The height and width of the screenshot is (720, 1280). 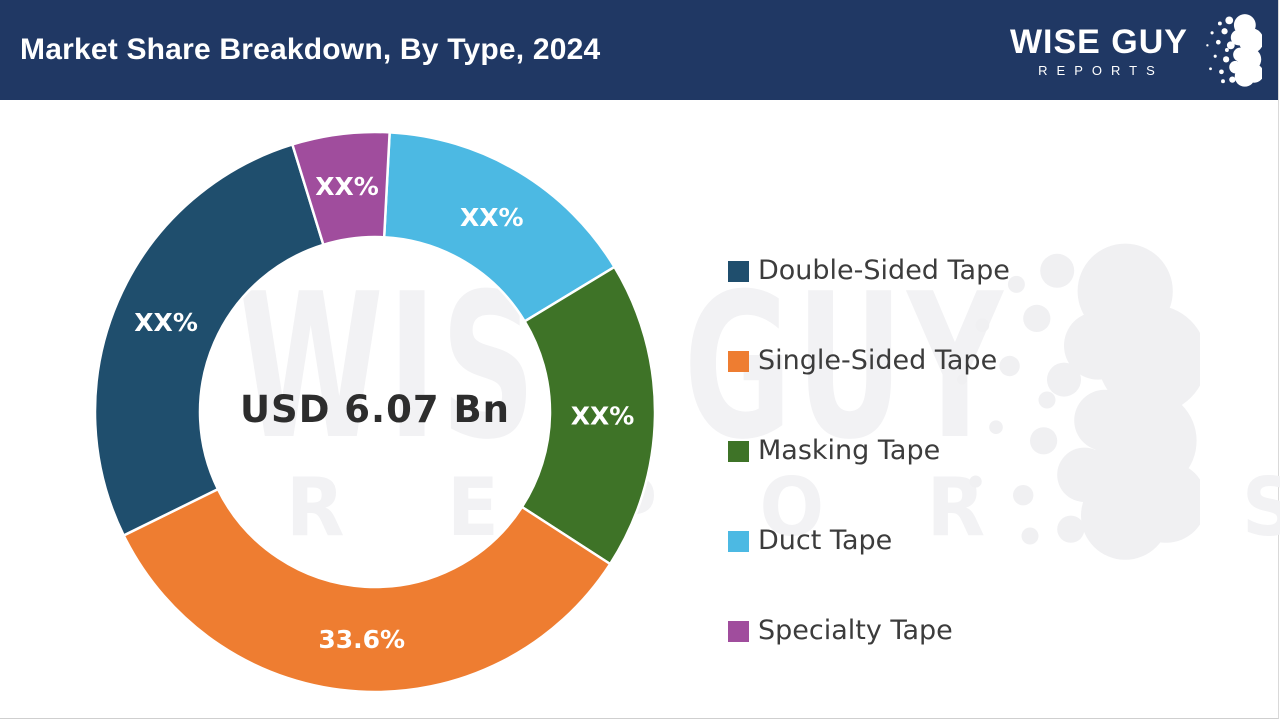 I want to click on slice-label-double-sided-tape: XX%, so click(x=166, y=322).